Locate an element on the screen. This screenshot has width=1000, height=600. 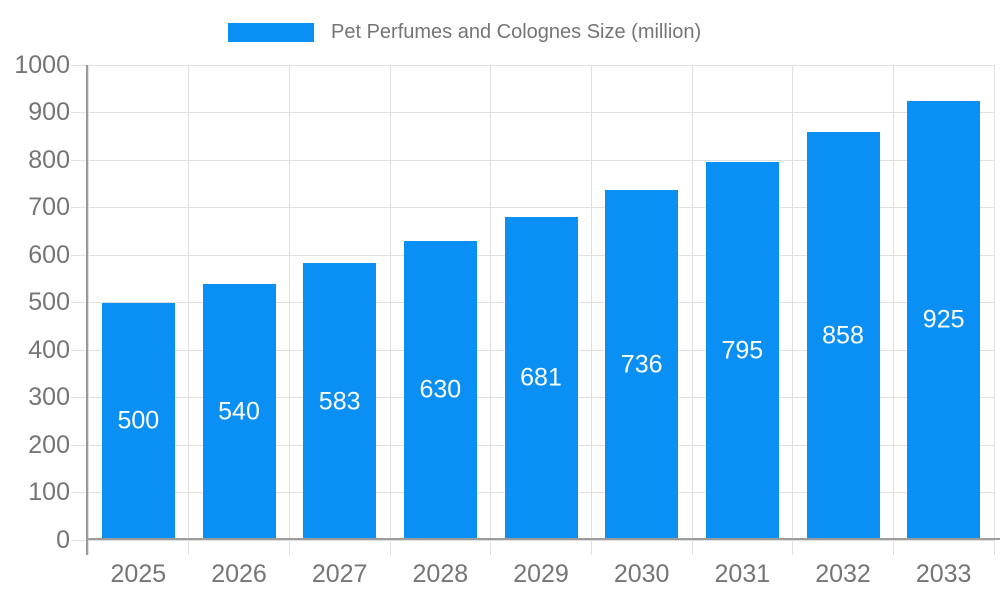
y-axis-label: 1000 is located at coordinates (42, 64).